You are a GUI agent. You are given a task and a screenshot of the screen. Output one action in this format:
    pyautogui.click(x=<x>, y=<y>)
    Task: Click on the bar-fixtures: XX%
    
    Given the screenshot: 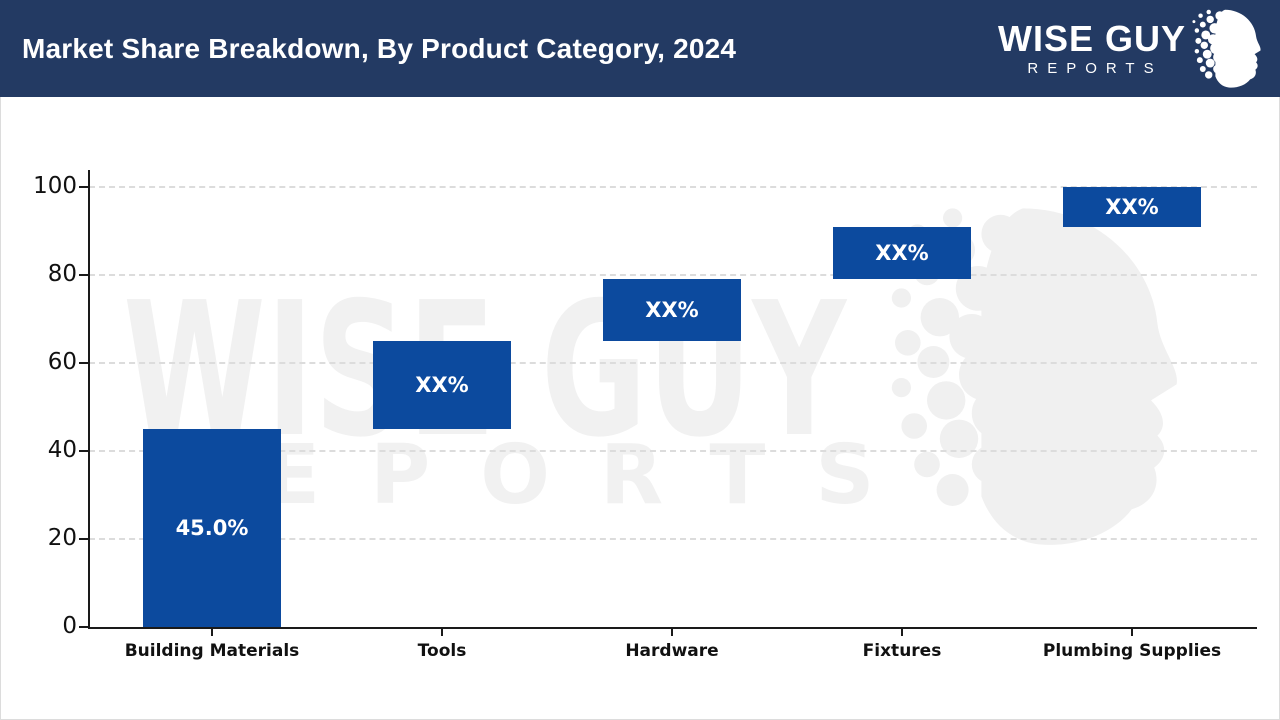 What is the action you would take?
    pyautogui.click(x=902, y=253)
    